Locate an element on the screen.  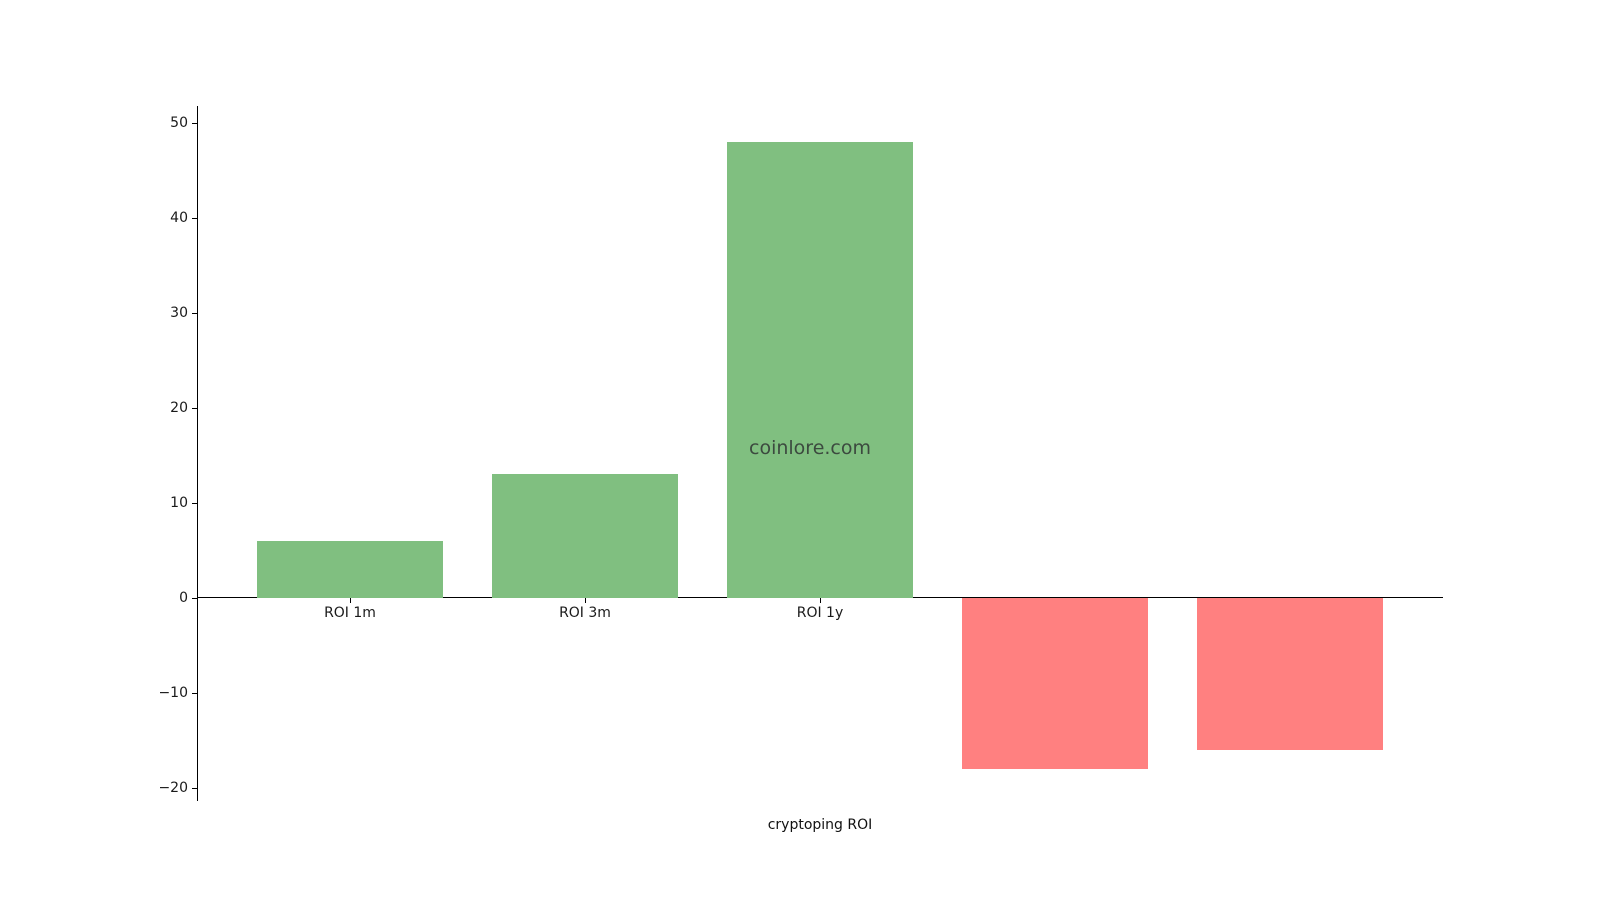
y-tick-label: 30 is located at coordinates (179, 313).